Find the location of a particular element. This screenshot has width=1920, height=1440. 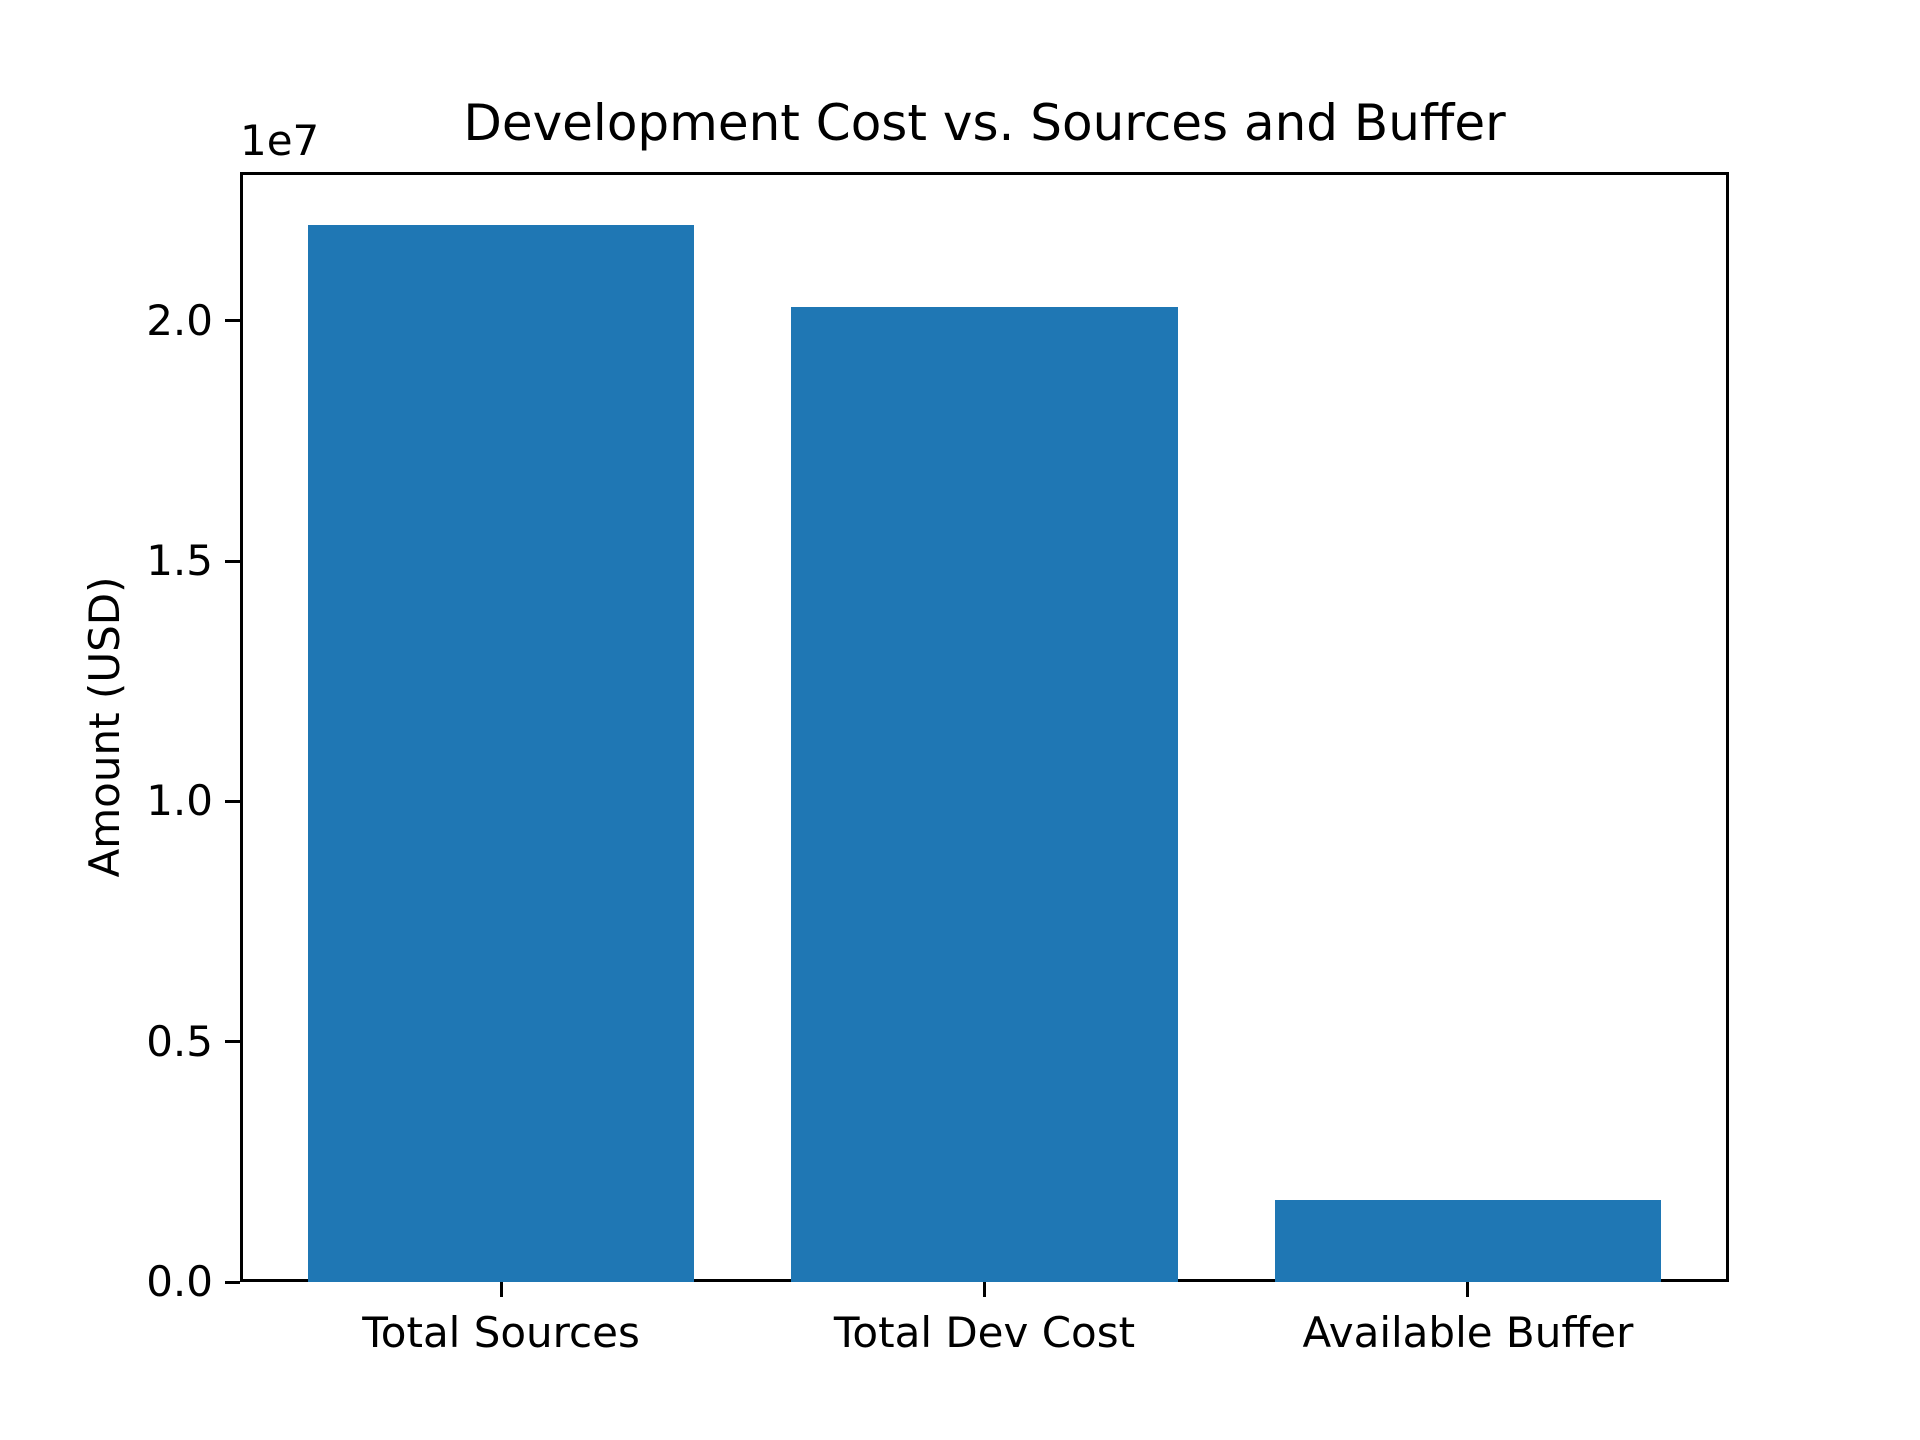

chart-title: Development Cost vs. Sources and Buffer is located at coordinates (984, 123).